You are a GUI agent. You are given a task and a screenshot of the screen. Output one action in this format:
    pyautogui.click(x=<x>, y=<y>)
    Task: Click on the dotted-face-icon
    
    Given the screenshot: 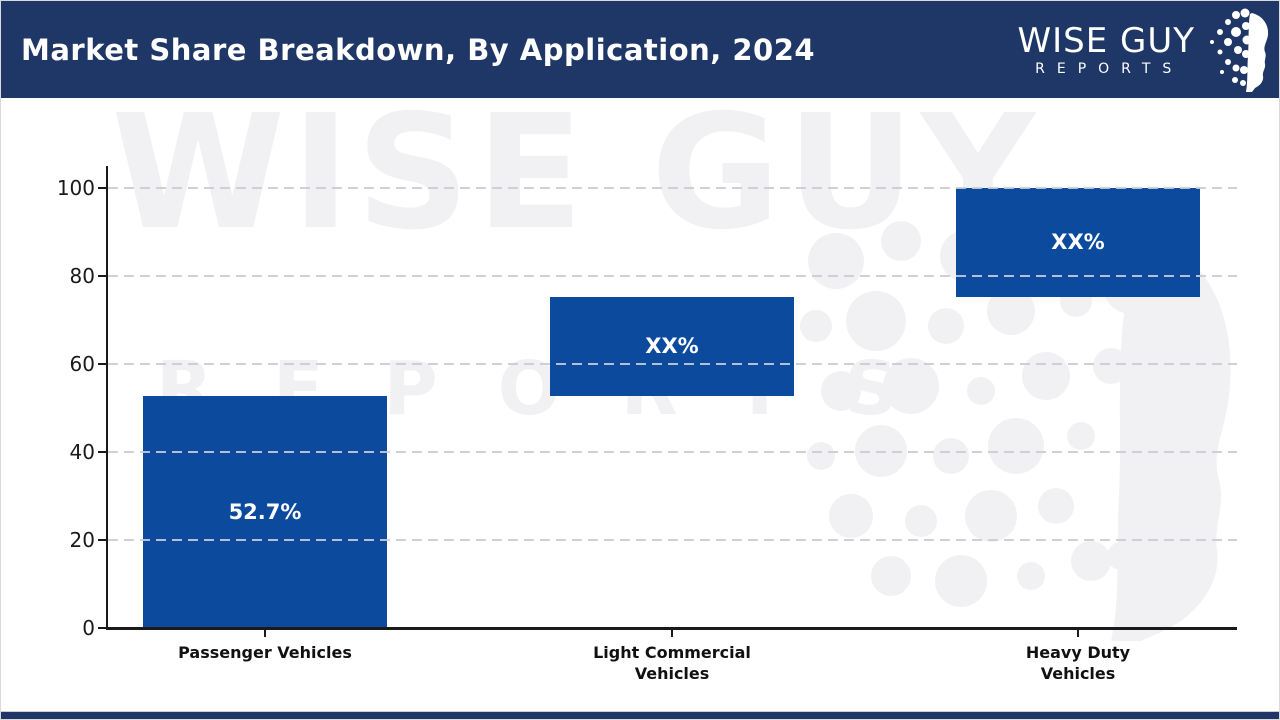 What is the action you would take?
    pyautogui.click(x=1239, y=50)
    